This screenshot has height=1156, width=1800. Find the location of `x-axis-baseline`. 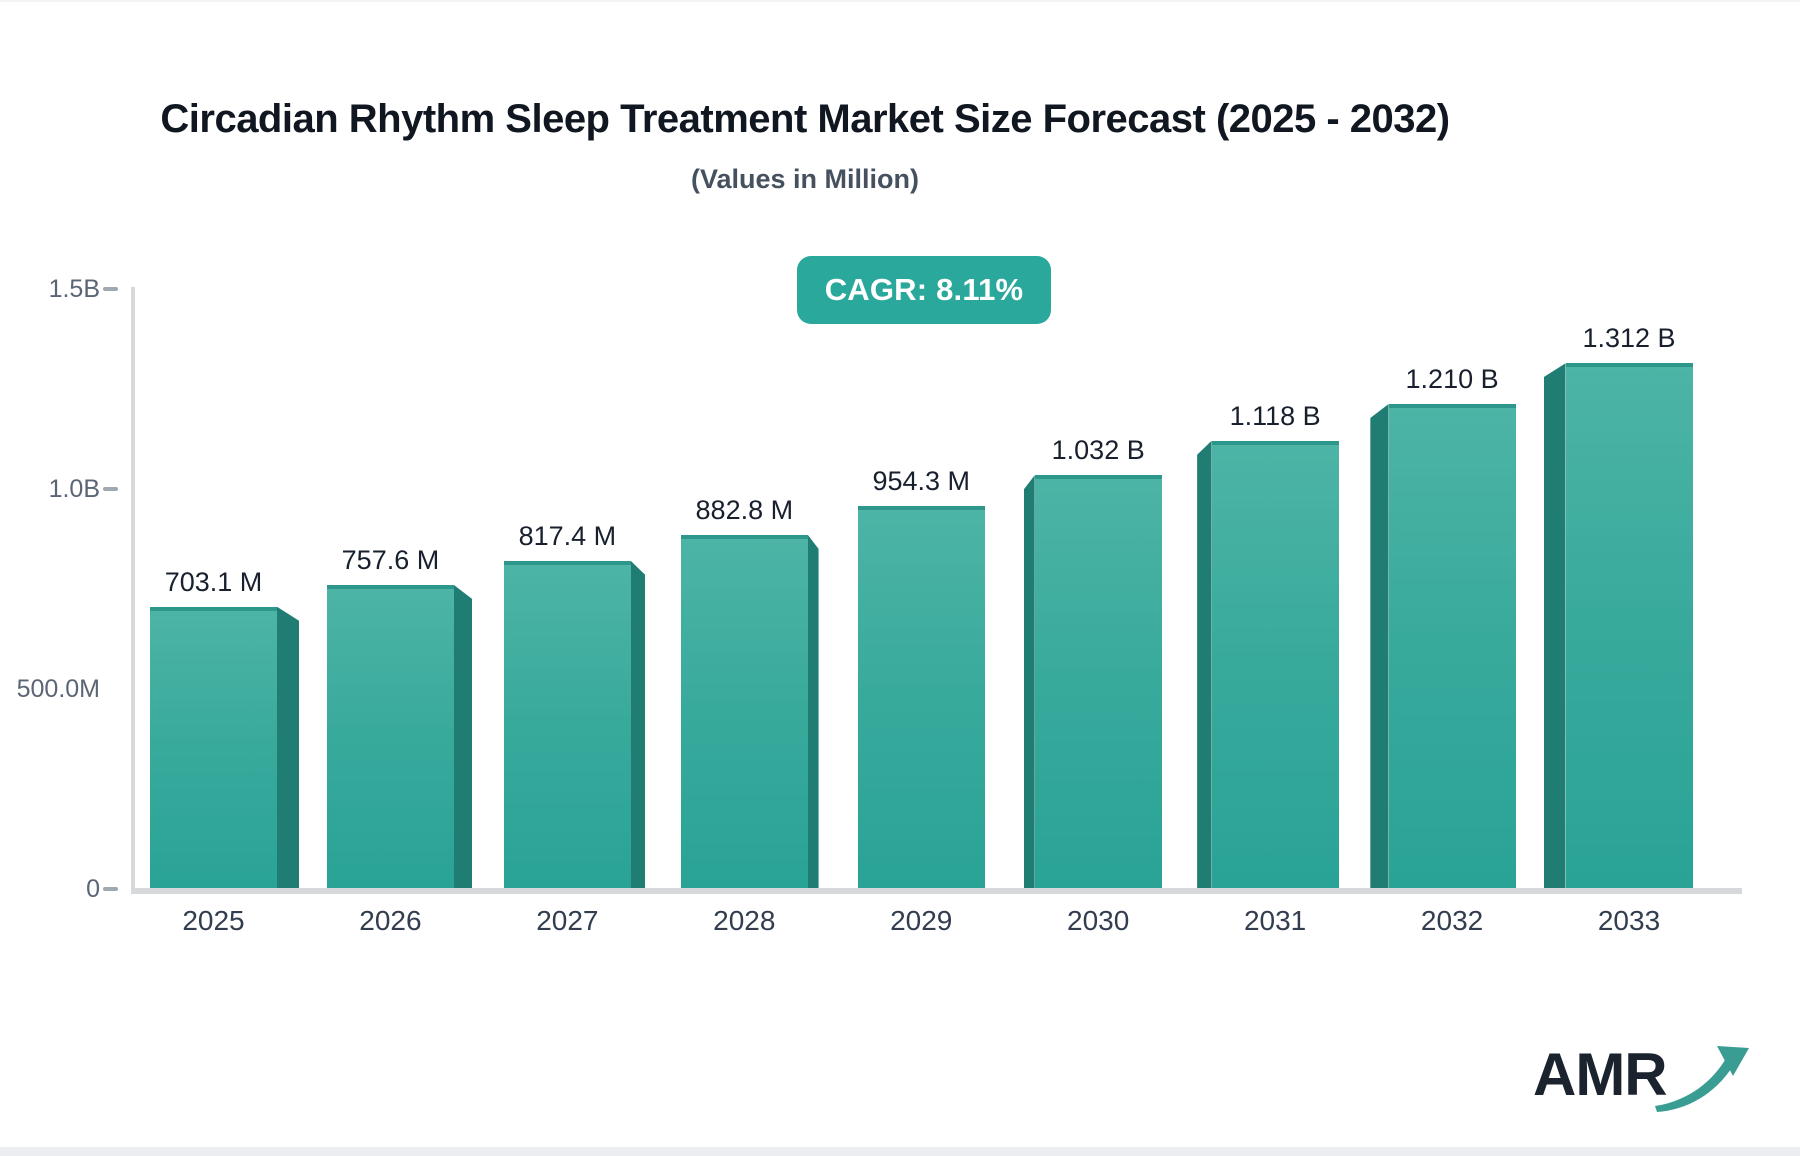

x-axis-baseline is located at coordinates (936, 891).